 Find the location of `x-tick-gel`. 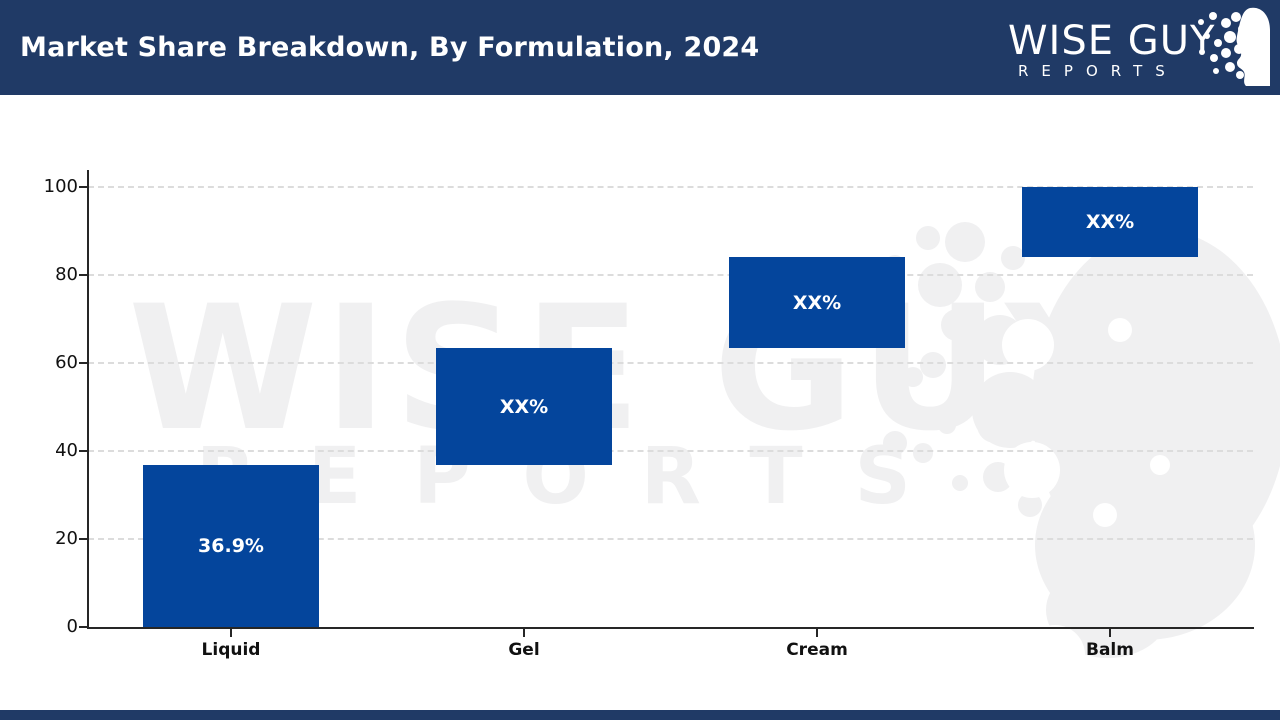

x-tick-gel is located at coordinates (524, 633).